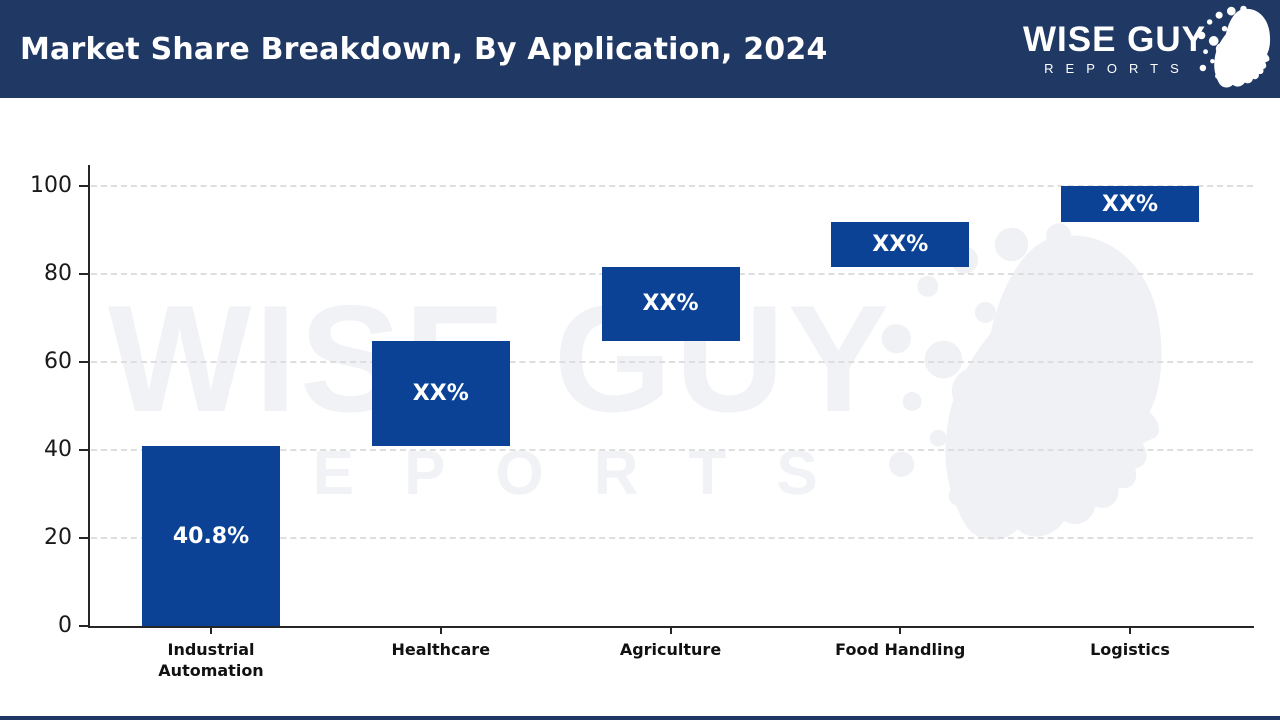 The height and width of the screenshot is (720, 1280). I want to click on bar-label: 40.8%, so click(211, 536).